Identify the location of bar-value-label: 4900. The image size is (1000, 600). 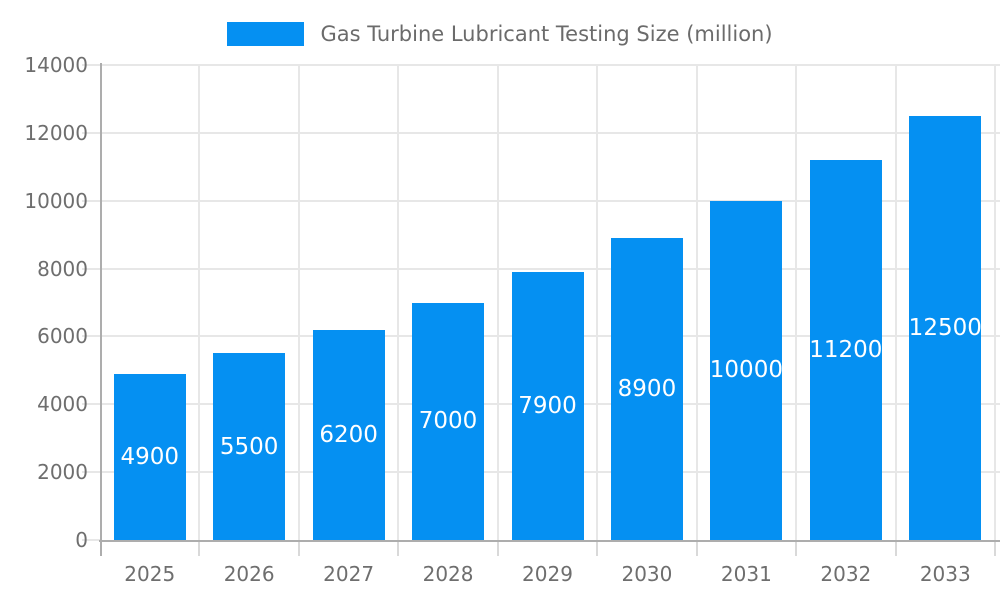
(149, 456).